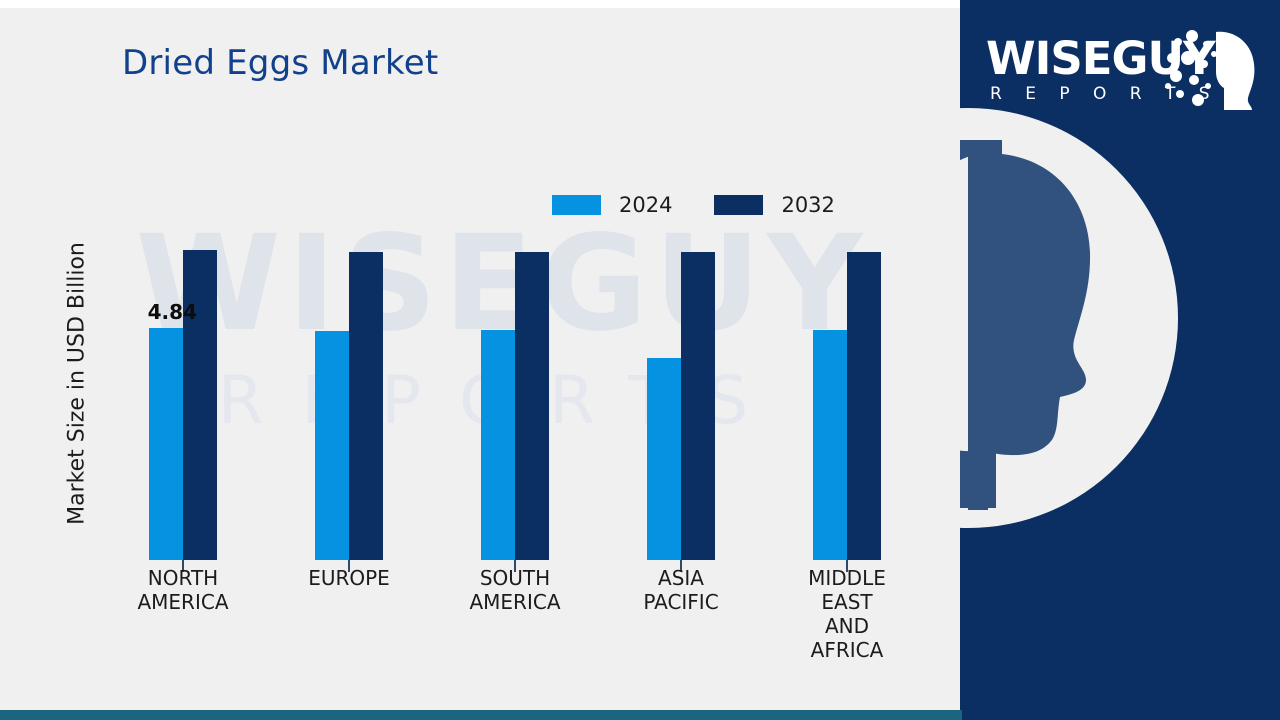 This screenshot has width=1280, height=720. What do you see at coordinates (847, 602) in the screenshot?
I see `x-axis-label-line: EAST` at bounding box center [847, 602].